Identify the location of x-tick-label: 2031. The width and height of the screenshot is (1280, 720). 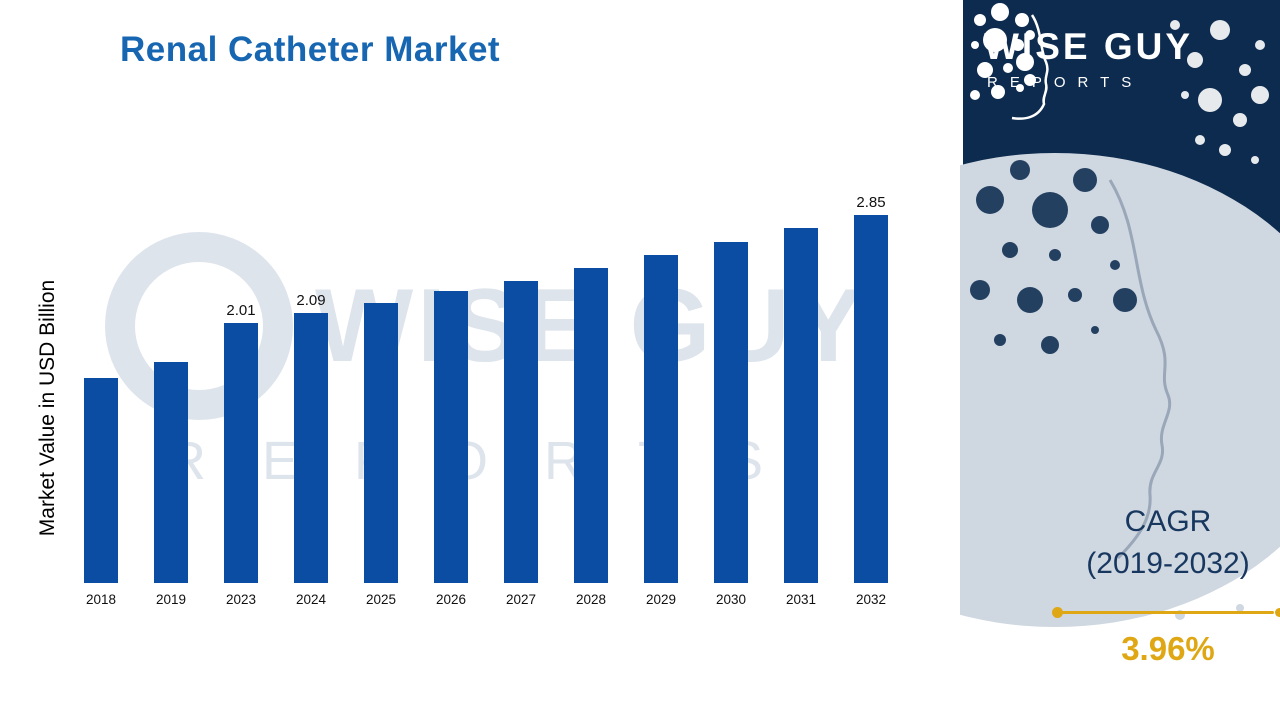
(801, 599).